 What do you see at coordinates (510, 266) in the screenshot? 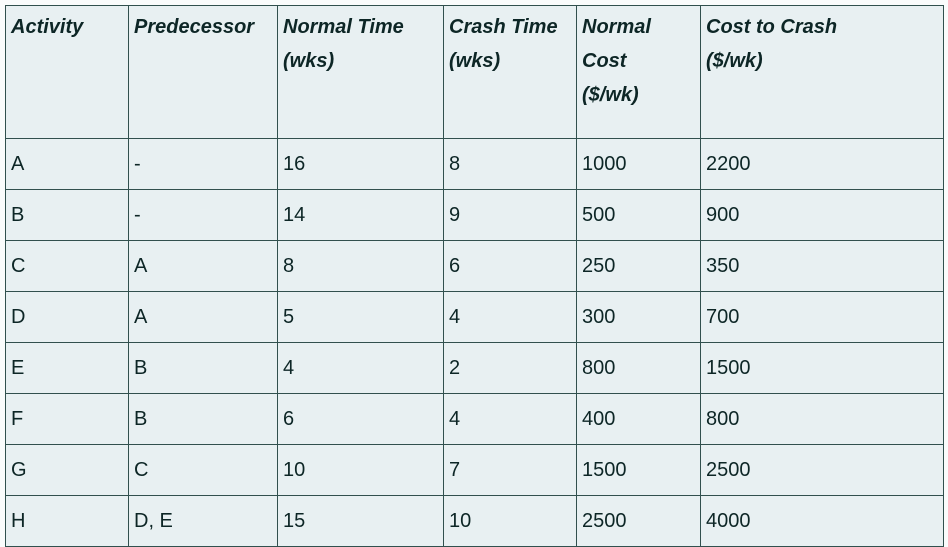
I see `cell-crash-time: 6` at bounding box center [510, 266].